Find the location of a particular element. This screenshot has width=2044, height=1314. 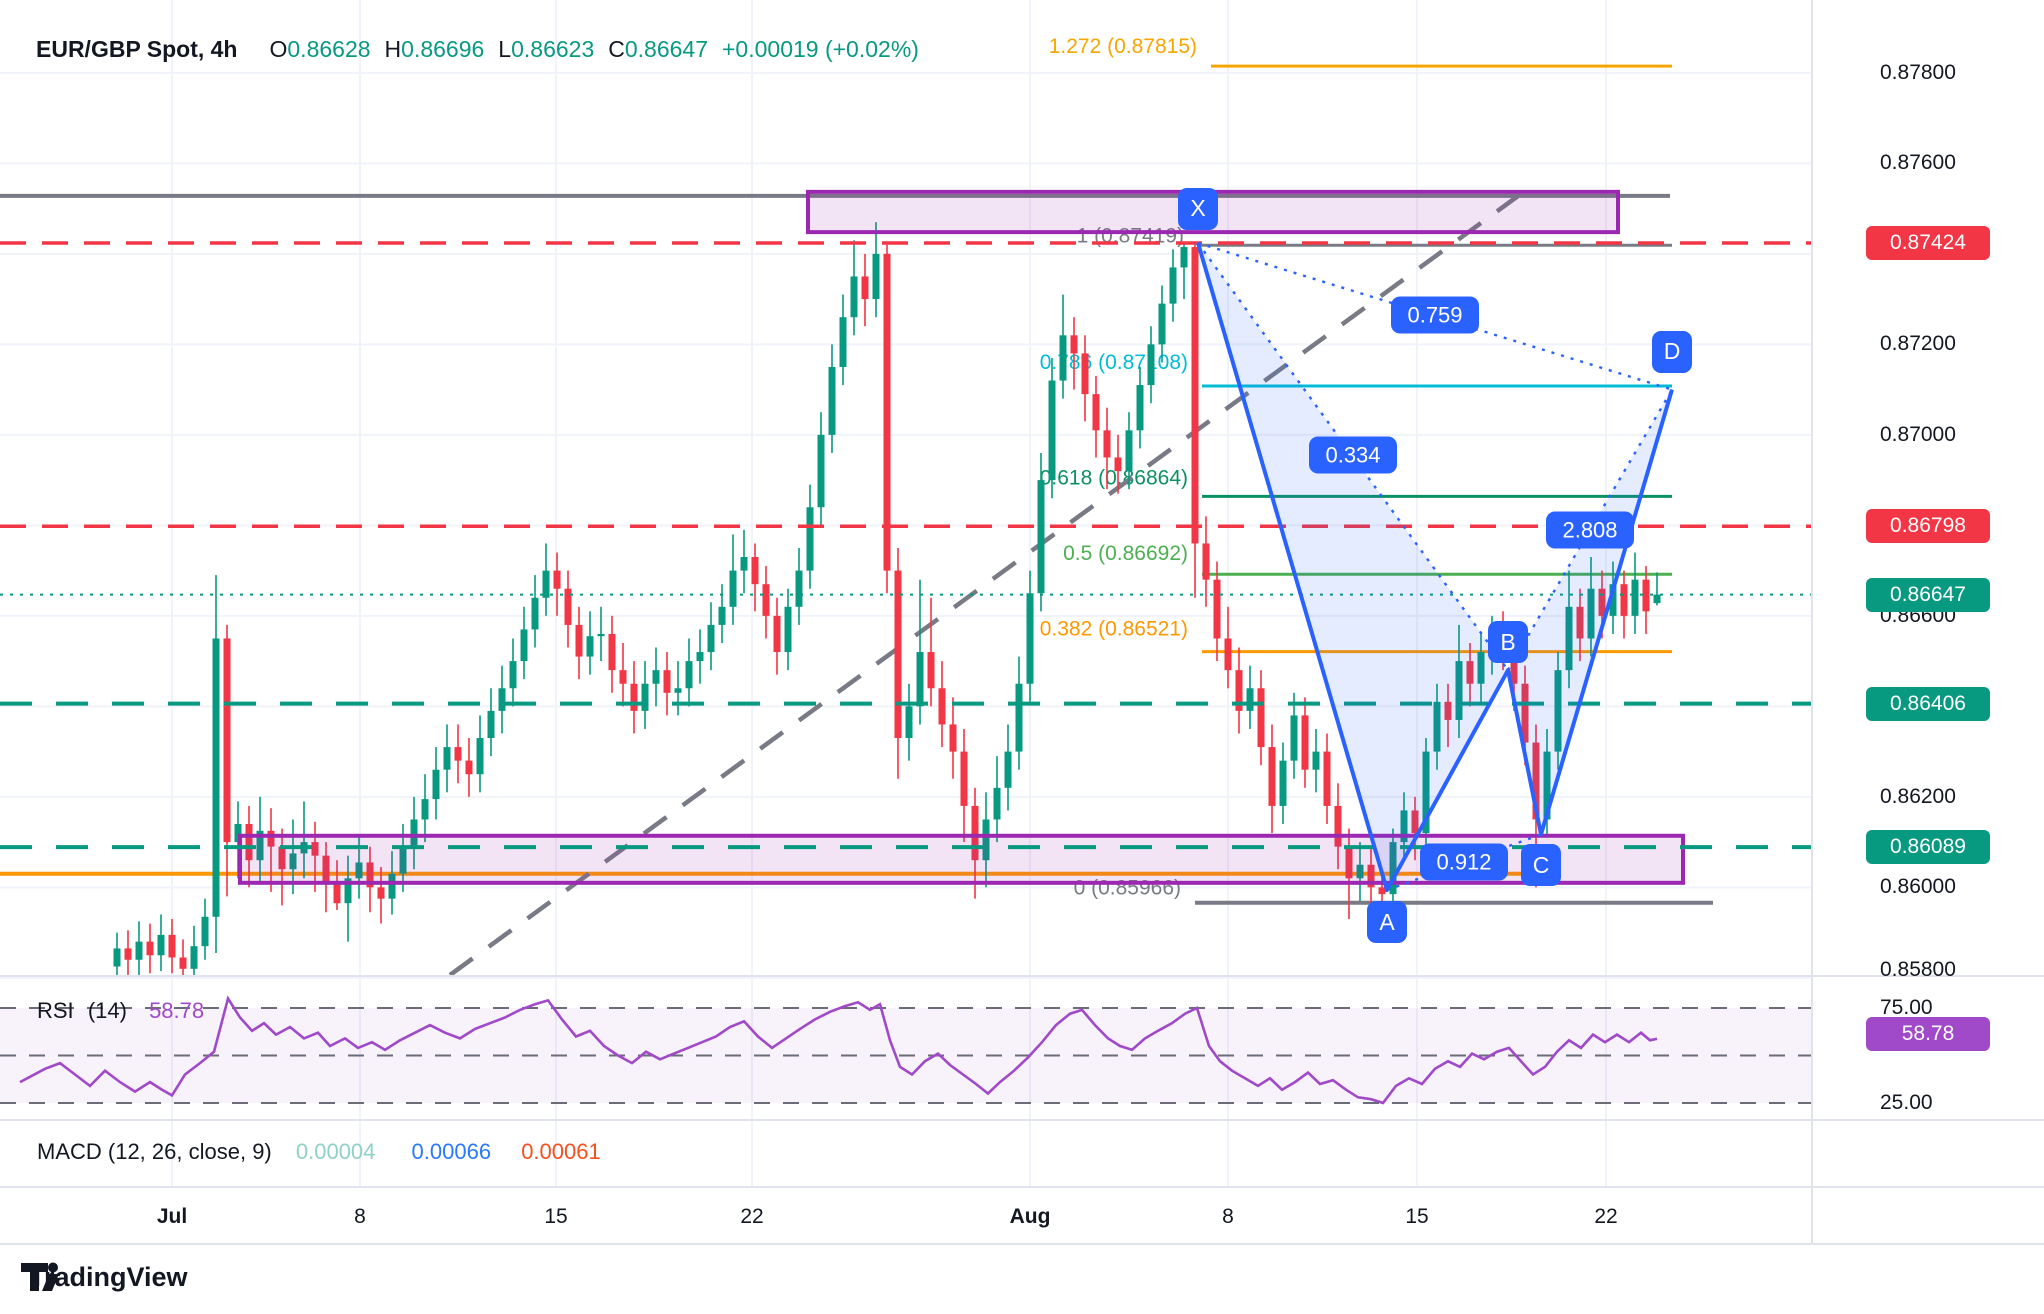

pattern-point-badge-d: D is located at coordinates (1672, 351).